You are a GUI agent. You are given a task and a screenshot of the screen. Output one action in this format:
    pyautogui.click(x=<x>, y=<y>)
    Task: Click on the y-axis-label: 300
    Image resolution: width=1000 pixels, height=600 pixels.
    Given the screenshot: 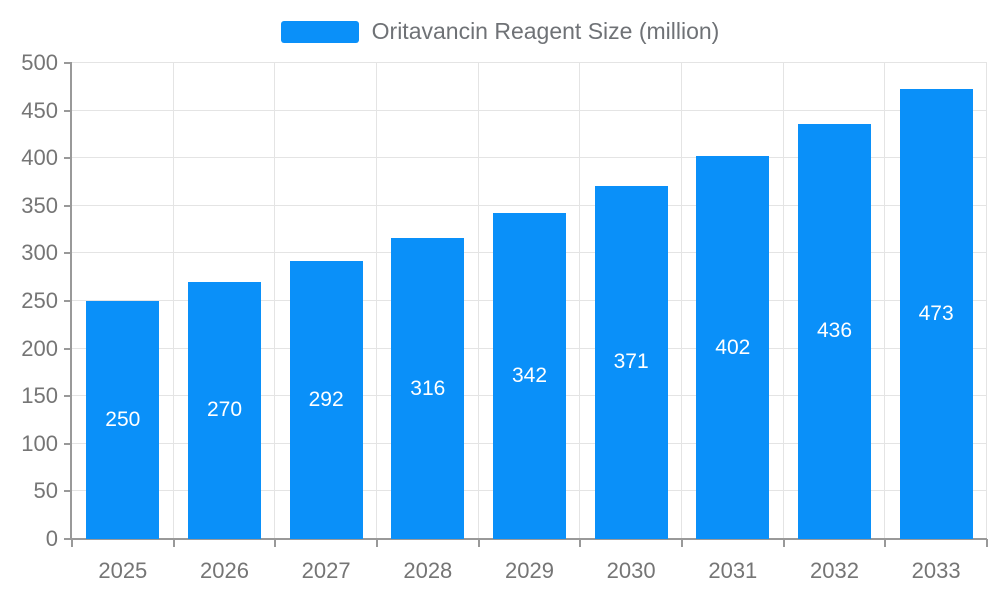 What is the action you would take?
    pyautogui.click(x=39, y=253)
    